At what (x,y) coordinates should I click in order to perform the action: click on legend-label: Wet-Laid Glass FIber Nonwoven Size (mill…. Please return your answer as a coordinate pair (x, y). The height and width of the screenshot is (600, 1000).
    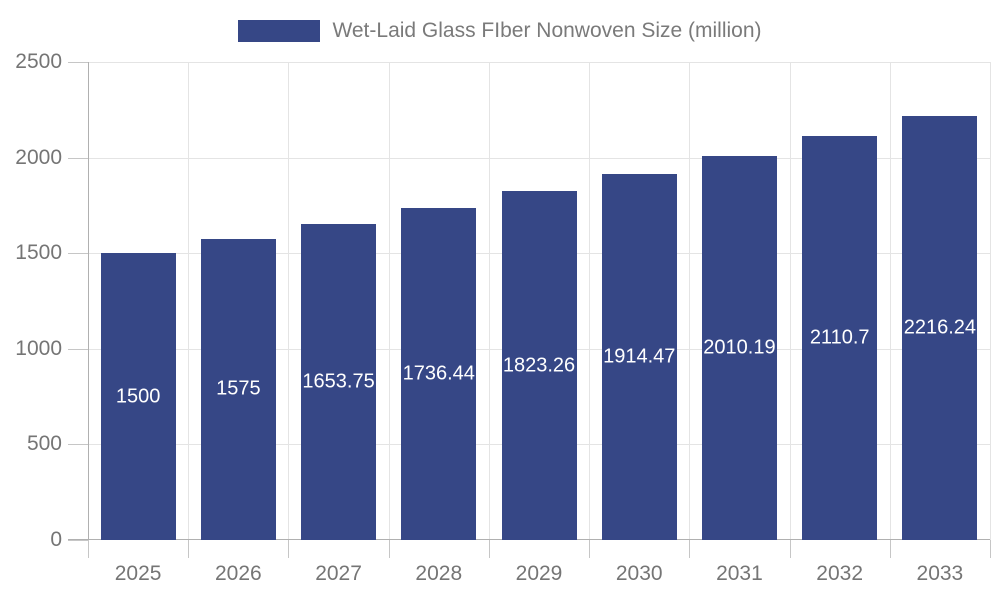
    Looking at the image, I should click on (547, 30).